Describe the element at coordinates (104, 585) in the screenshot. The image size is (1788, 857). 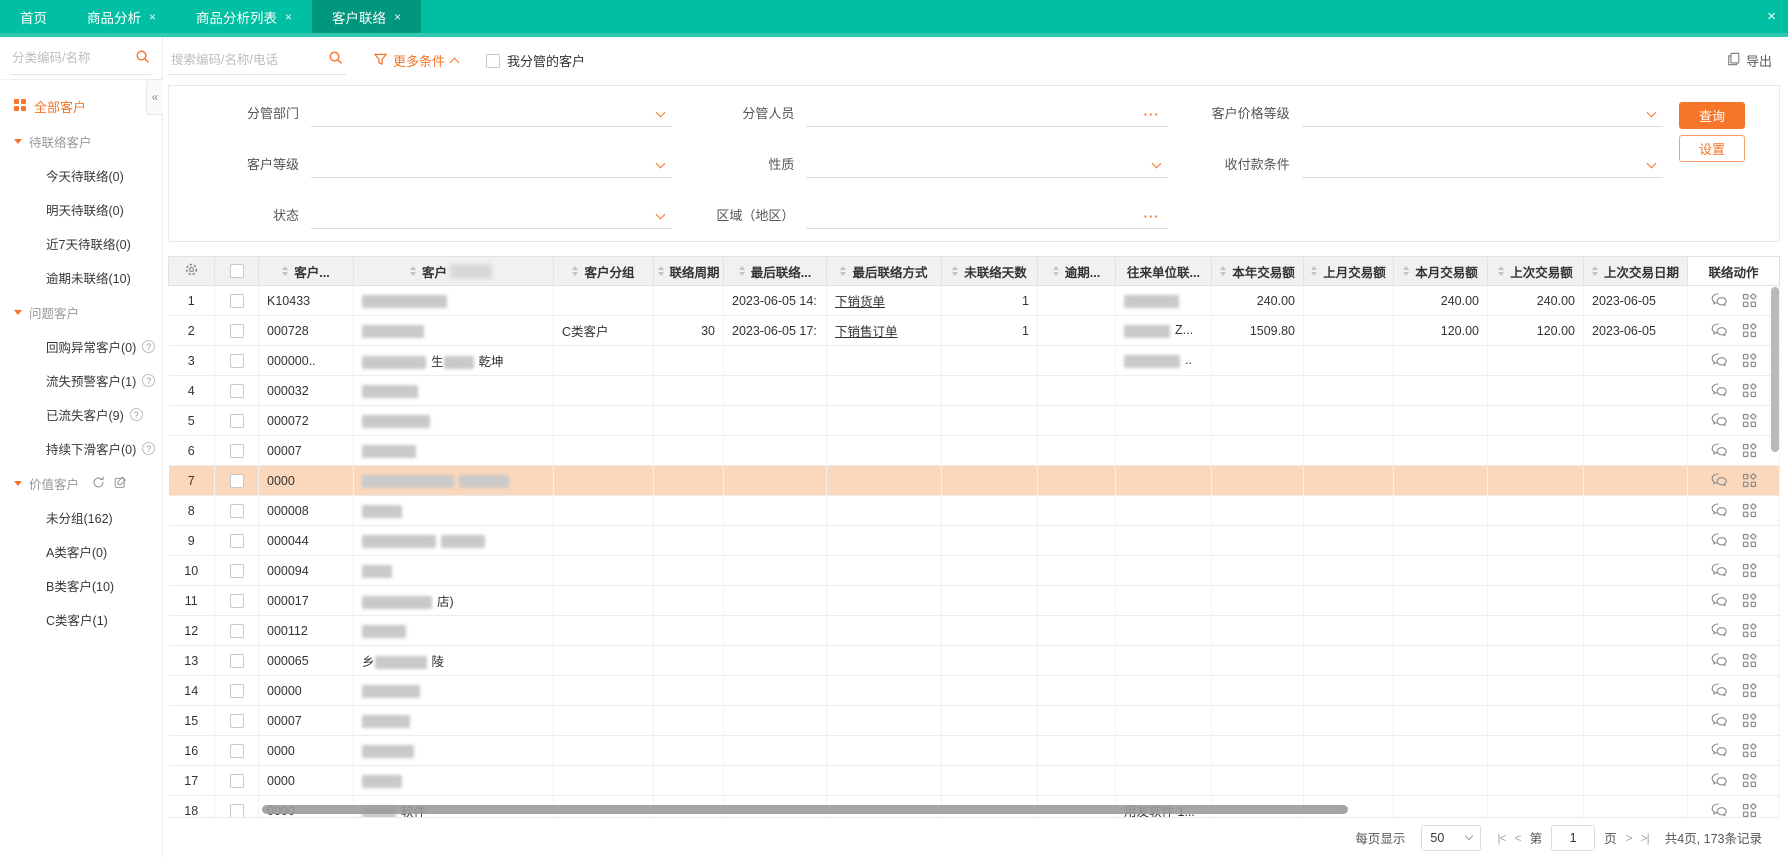
I see `tree-item-2-2: B类客户(10)` at that location.